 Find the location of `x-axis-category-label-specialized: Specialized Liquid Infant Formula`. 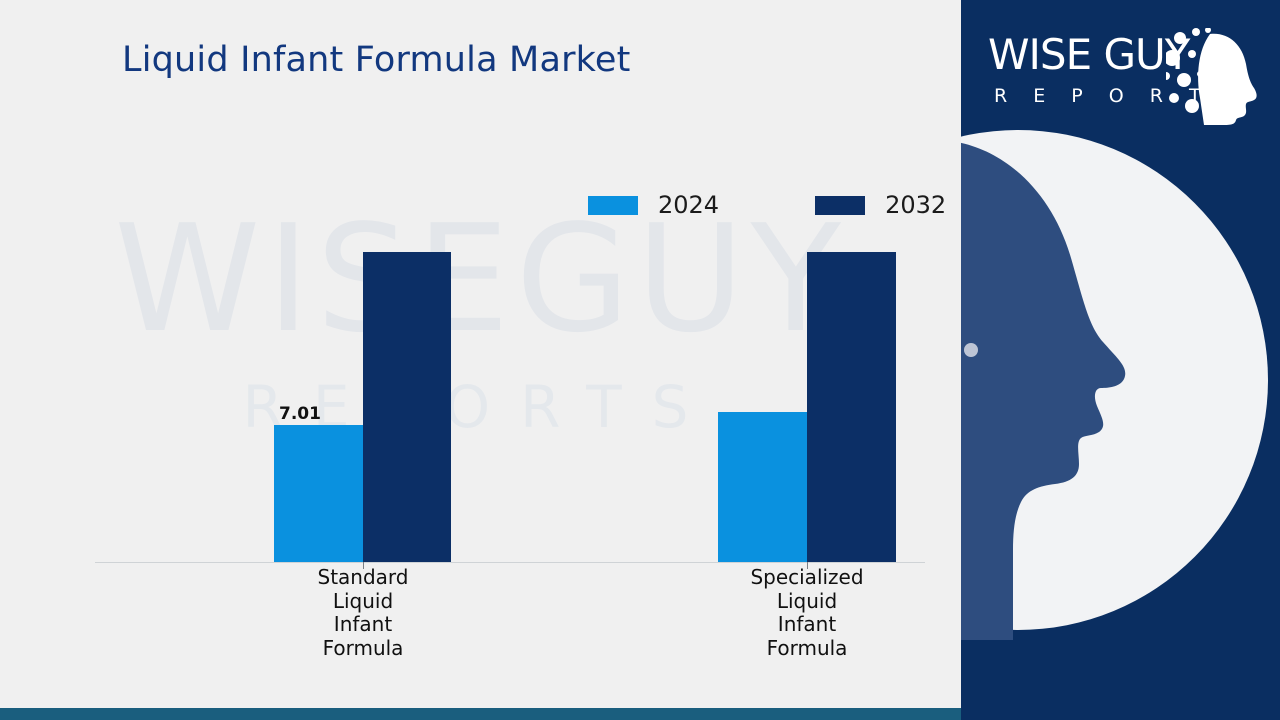

x-axis-category-label-specialized: Specialized Liquid Infant Formula is located at coordinates (807, 612).